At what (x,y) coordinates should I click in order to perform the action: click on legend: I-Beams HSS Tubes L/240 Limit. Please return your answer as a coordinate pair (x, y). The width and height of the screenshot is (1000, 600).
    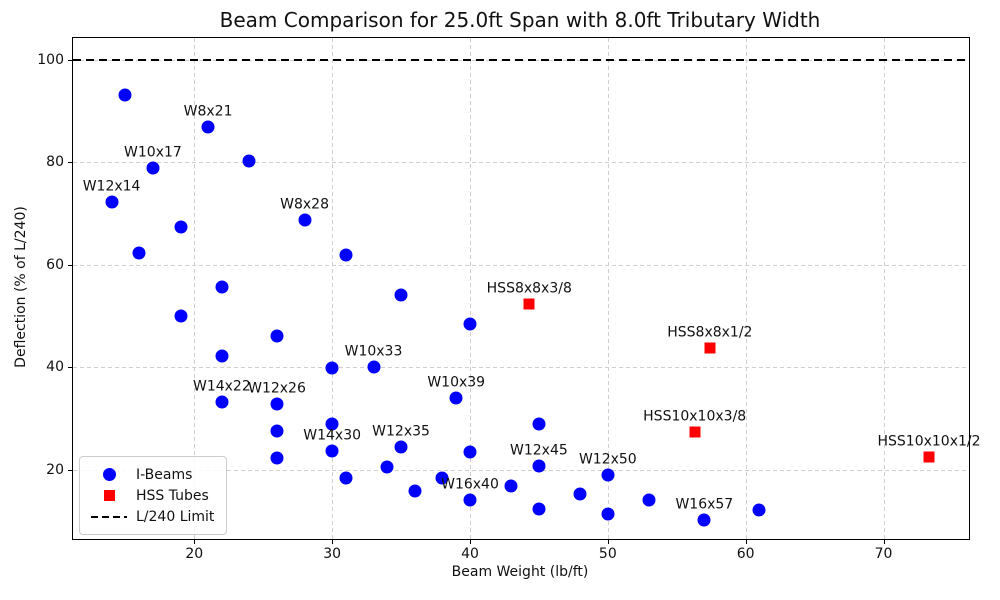
    Looking at the image, I should click on (153, 495).